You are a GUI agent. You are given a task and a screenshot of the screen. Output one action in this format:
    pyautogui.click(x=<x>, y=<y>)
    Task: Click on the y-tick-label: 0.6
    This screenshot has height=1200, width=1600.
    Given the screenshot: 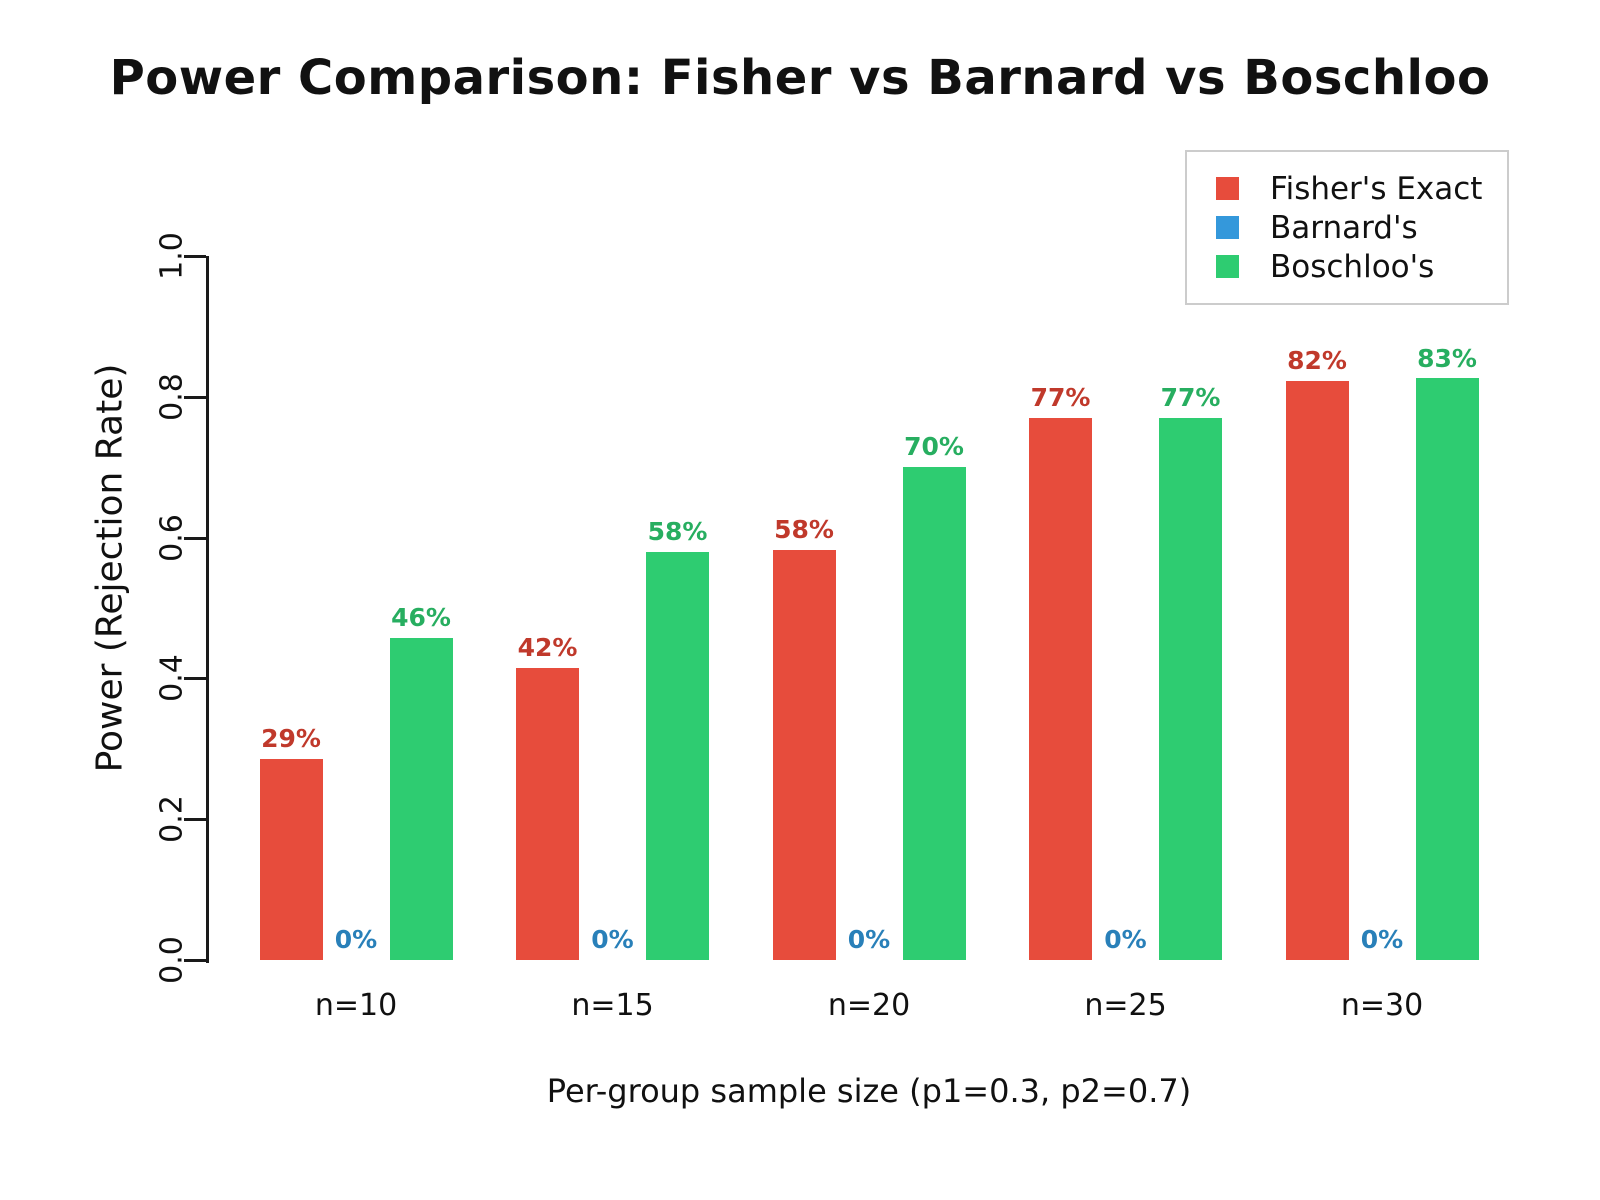 What is the action you would take?
    pyautogui.click(x=172, y=537)
    